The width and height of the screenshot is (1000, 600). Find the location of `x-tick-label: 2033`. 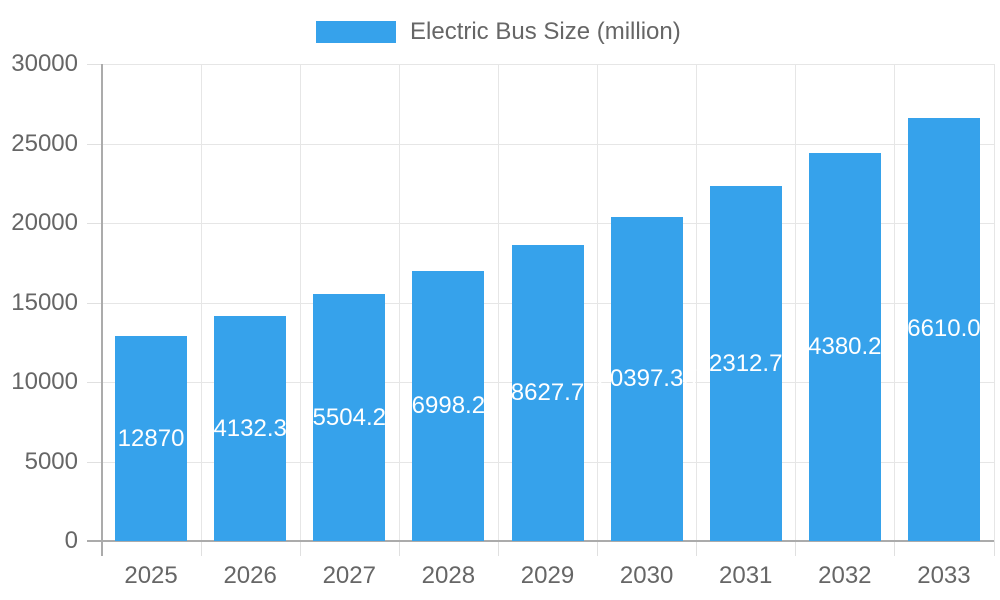

x-tick-label: 2033 is located at coordinates (944, 575).